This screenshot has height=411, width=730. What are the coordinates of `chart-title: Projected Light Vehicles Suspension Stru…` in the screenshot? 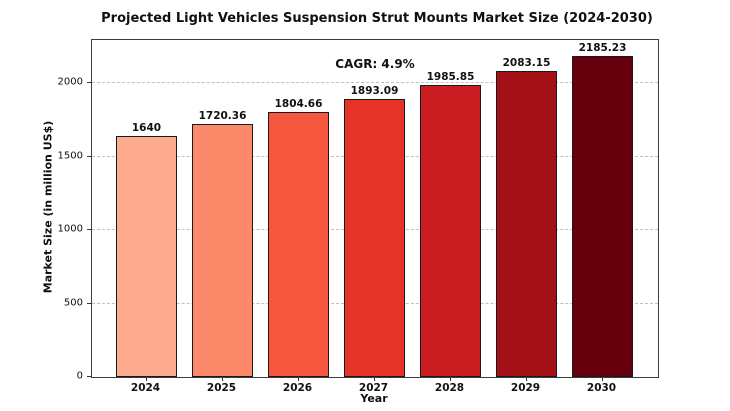 It's located at (377, 18).